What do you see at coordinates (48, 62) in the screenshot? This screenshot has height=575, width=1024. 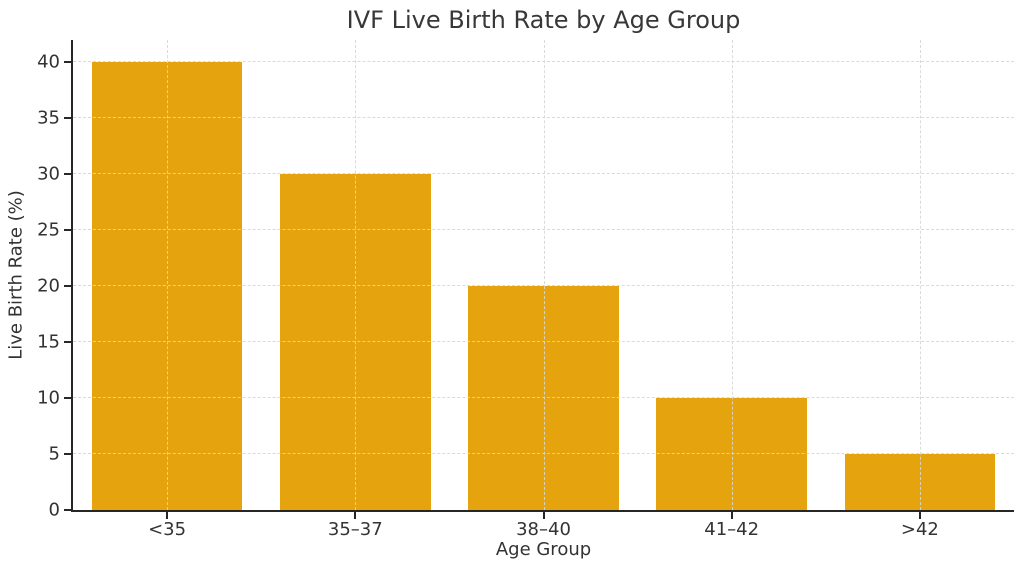 I see `y-tick-label: 40` at bounding box center [48, 62].